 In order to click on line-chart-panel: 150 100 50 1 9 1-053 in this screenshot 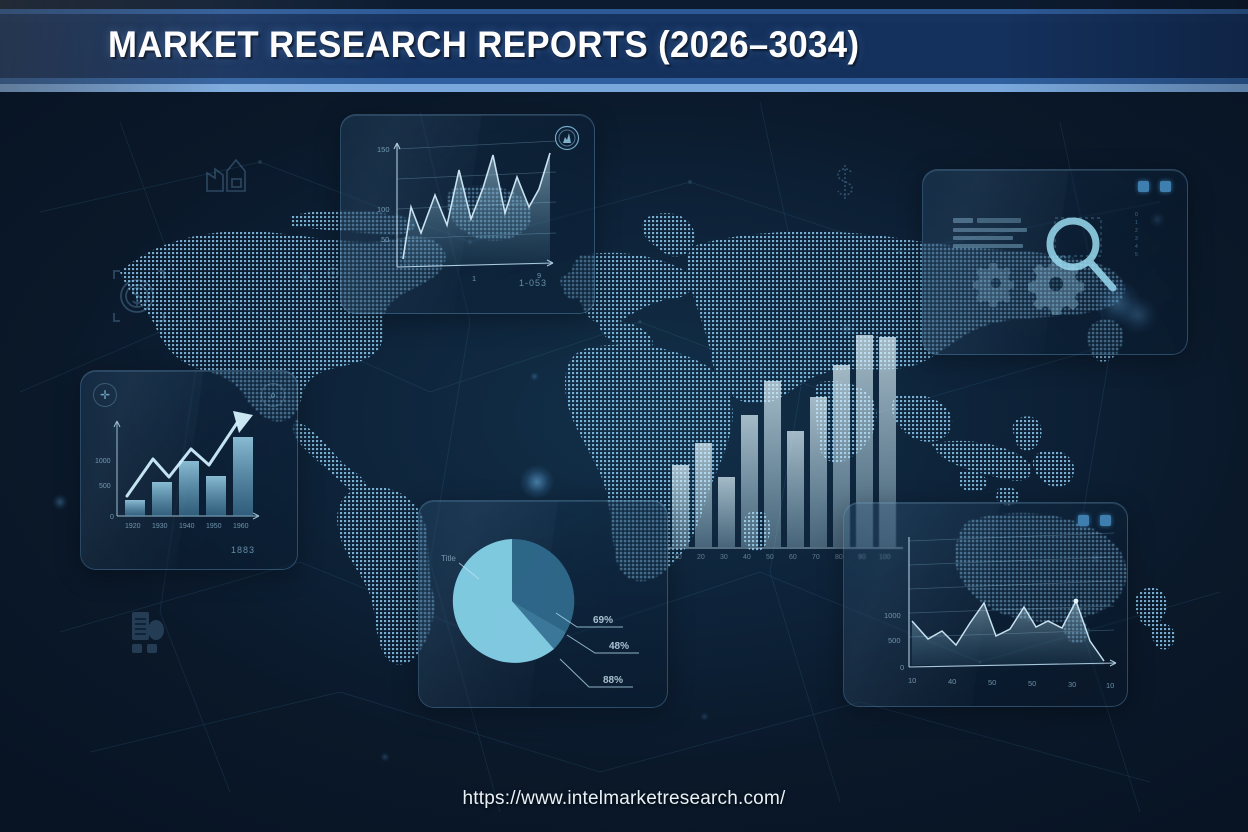, I will do `click(467, 214)`.